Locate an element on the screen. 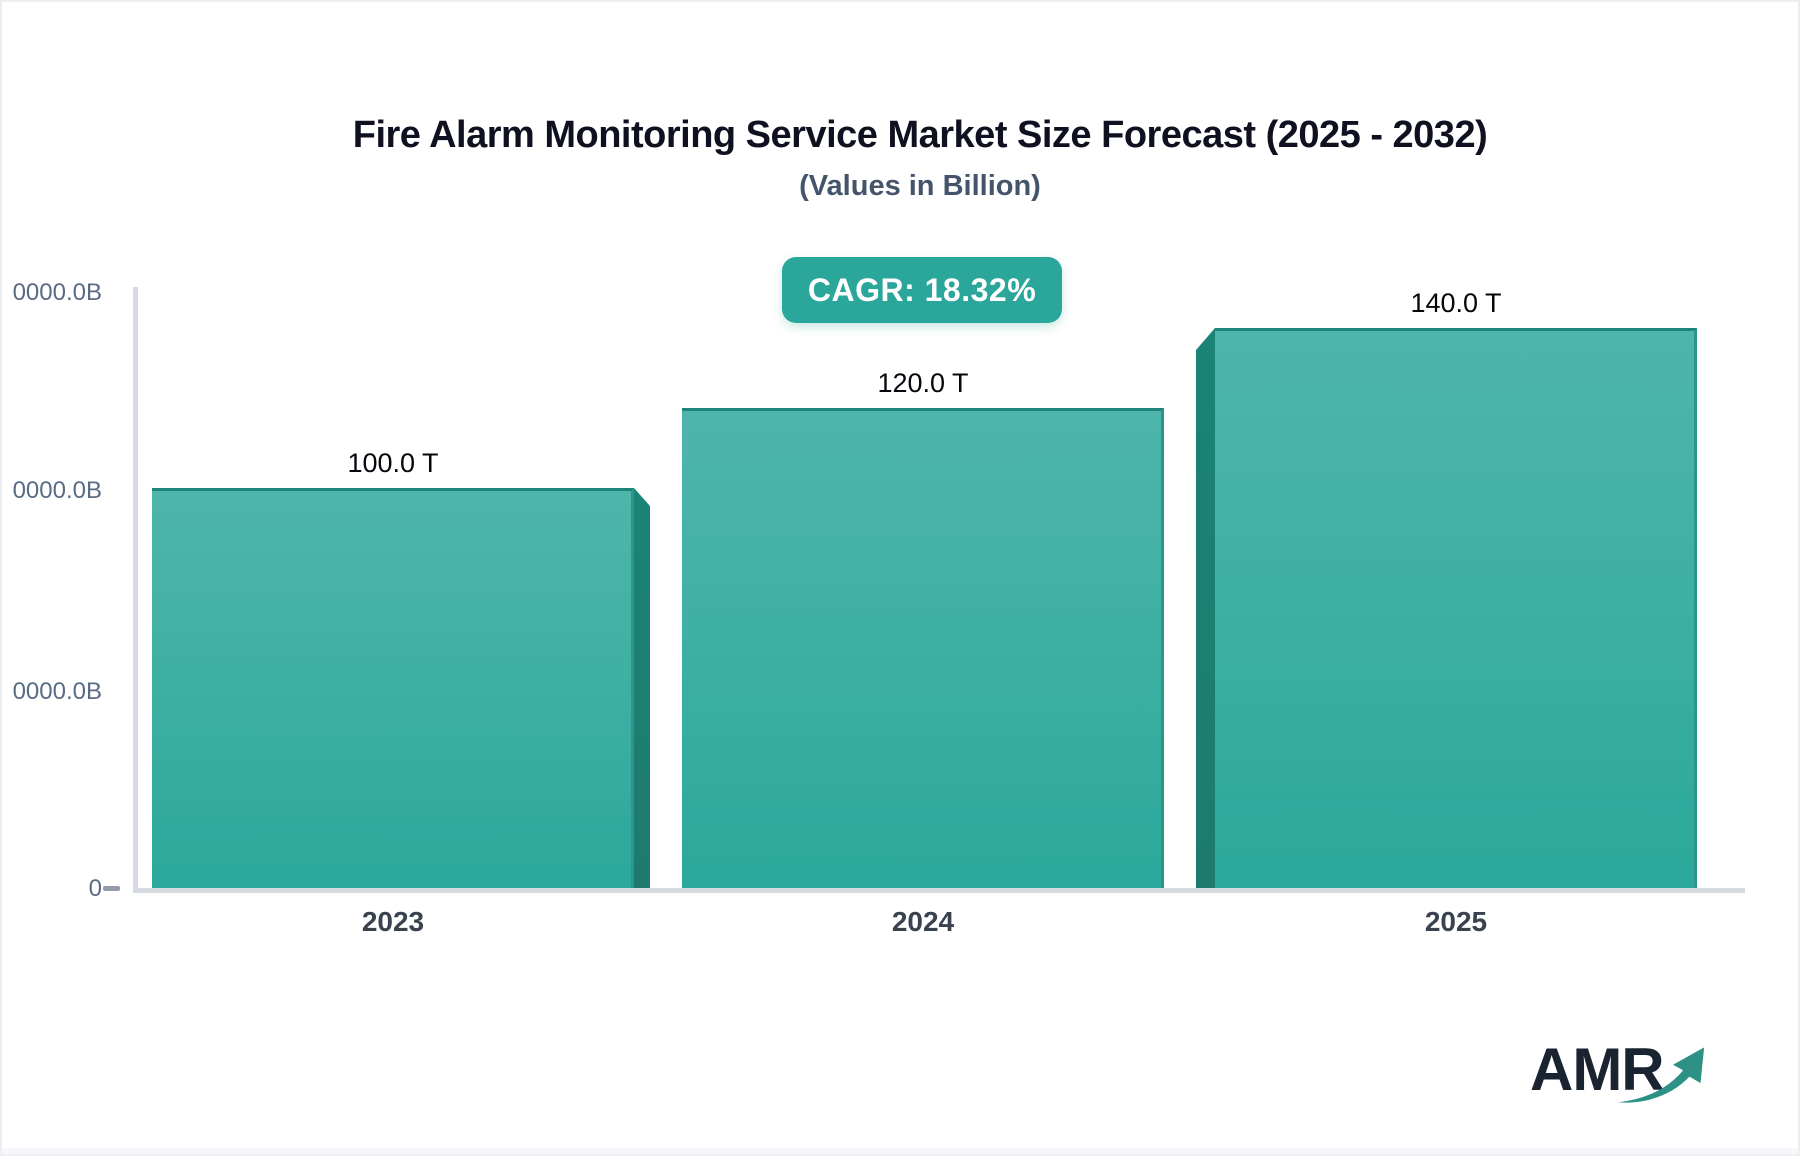 This screenshot has height=1156, width=1800. bar-value-label-2023: 100.0 T is located at coordinates (393, 463).